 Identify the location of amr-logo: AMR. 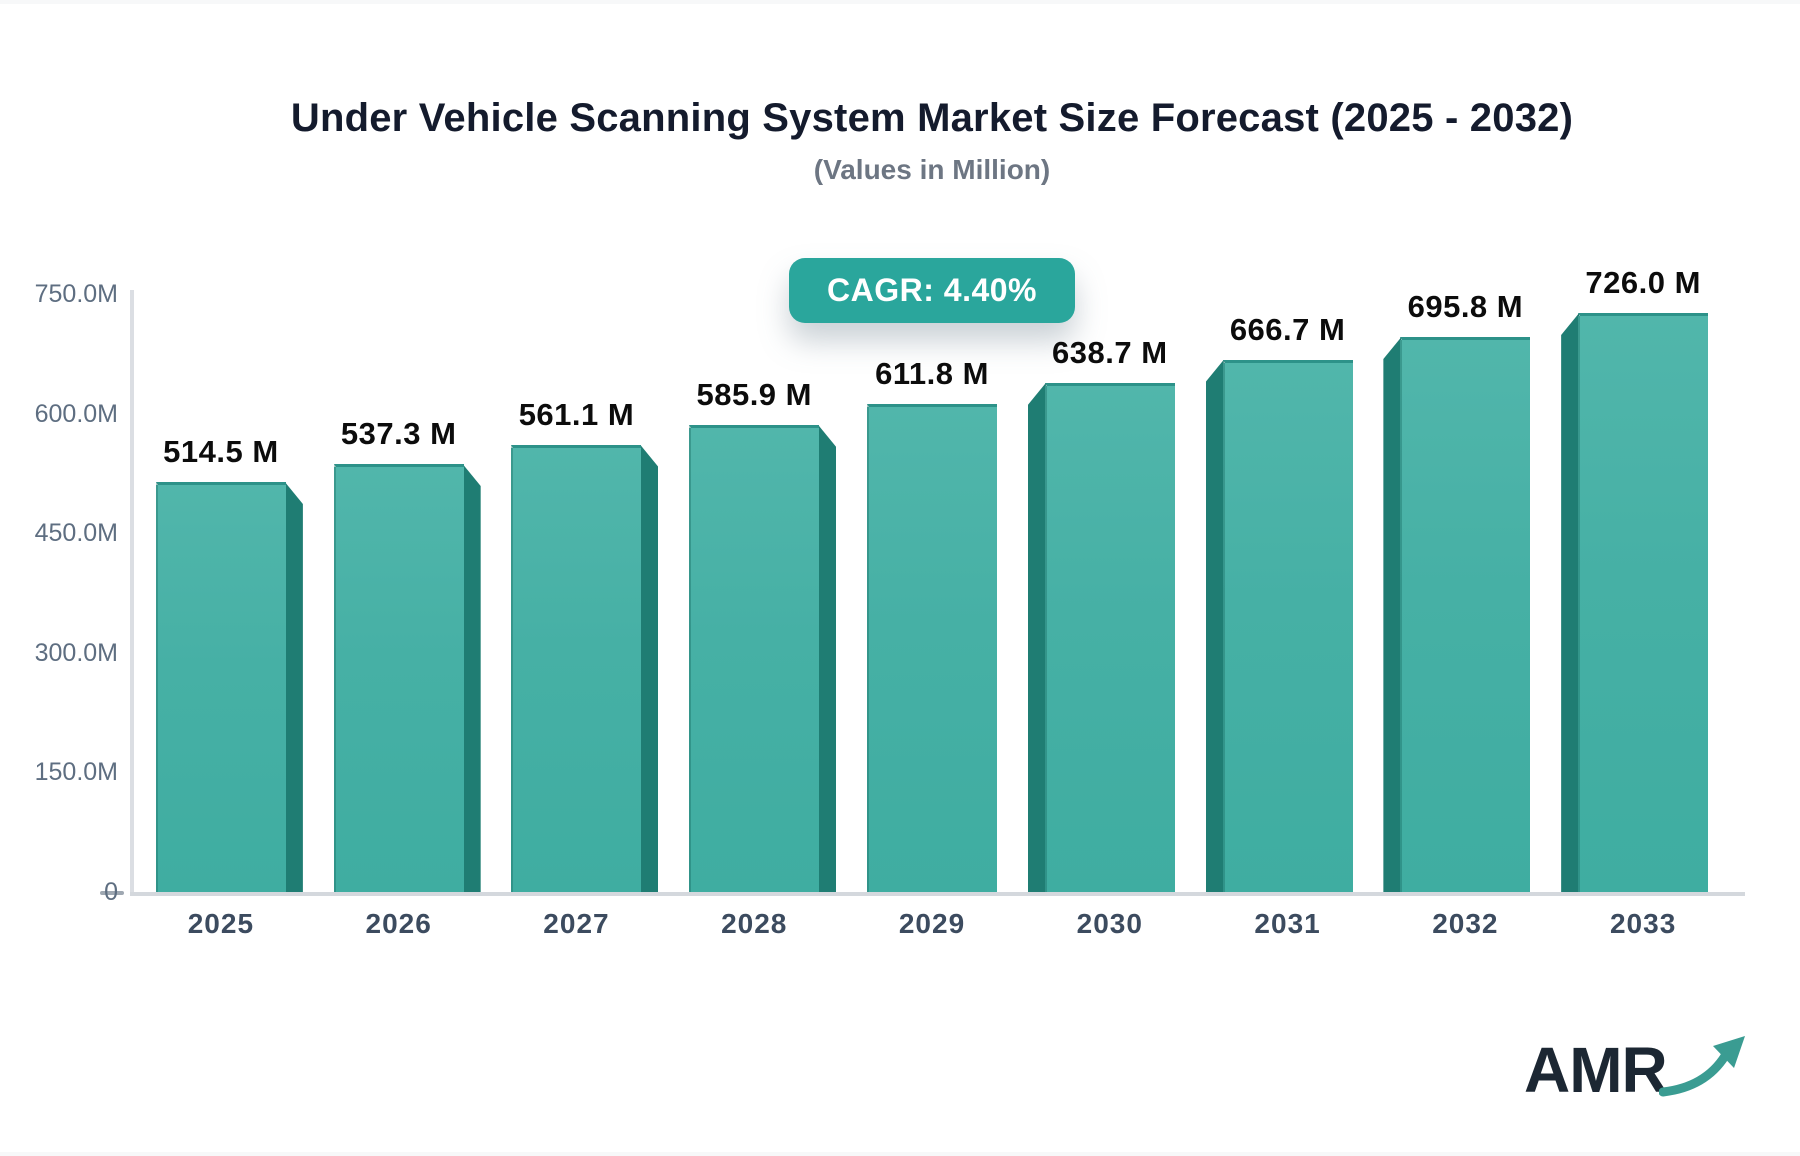
(1635, 1068).